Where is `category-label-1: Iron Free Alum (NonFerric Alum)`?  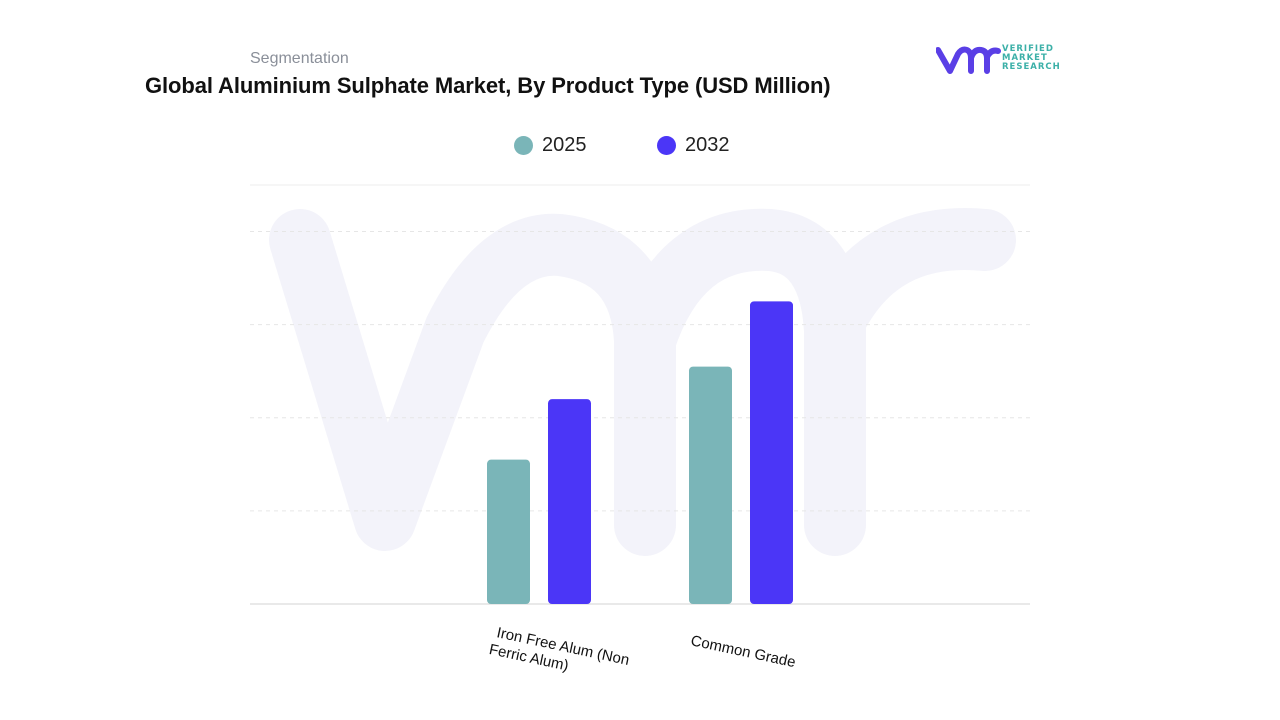
category-label-1: Iron Free Alum (NonFerric Alum) is located at coordinates (559, 654).